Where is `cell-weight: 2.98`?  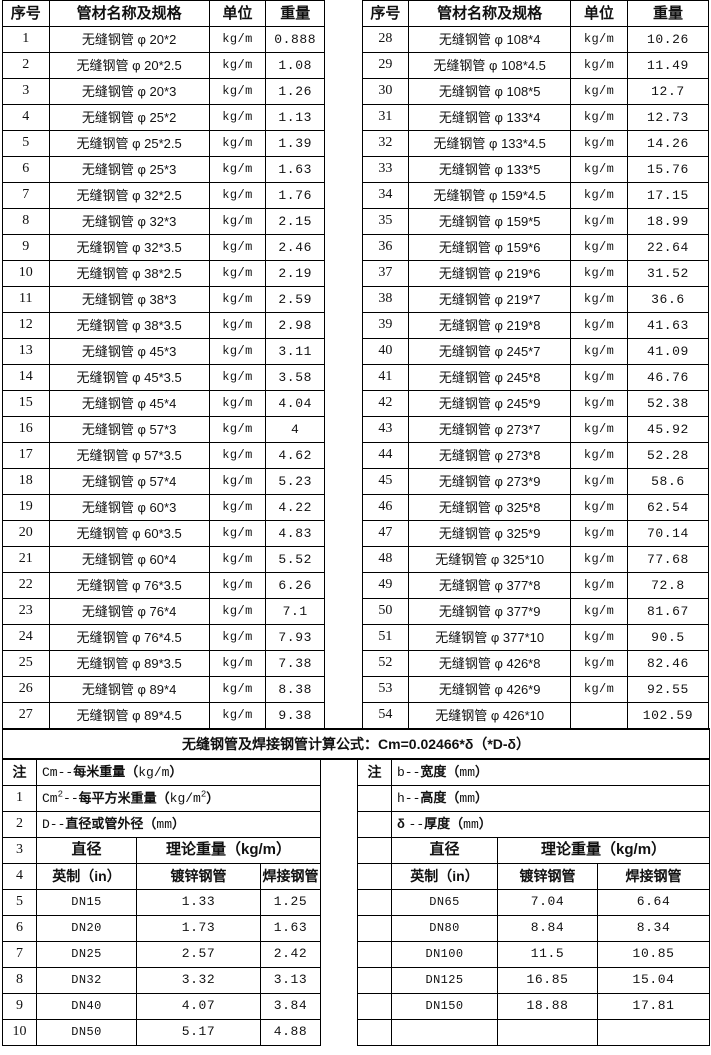 cell-weight: 2.98 is located at coordinates (295, 325).